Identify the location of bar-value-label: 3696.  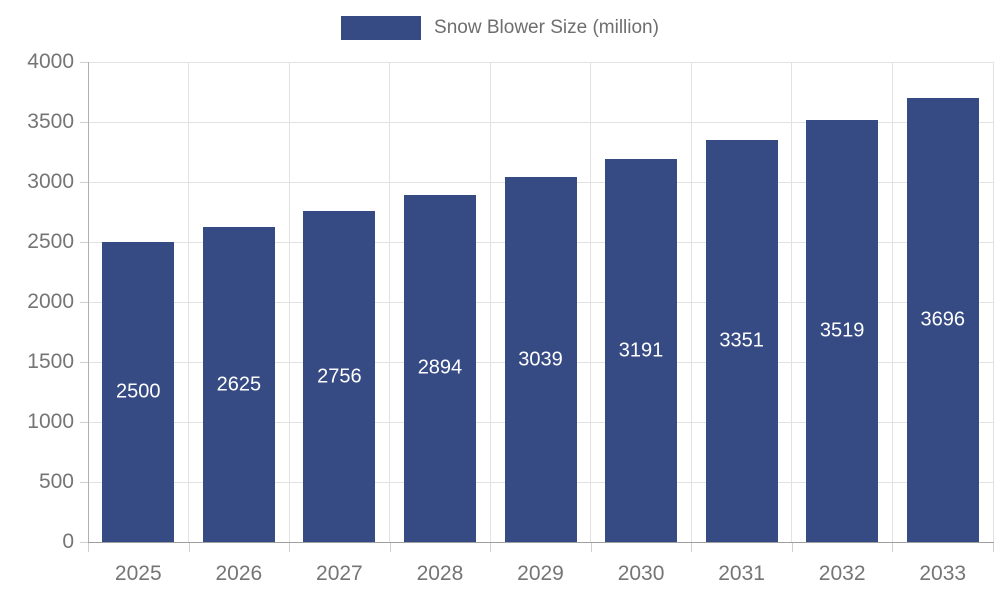
(942, 319).